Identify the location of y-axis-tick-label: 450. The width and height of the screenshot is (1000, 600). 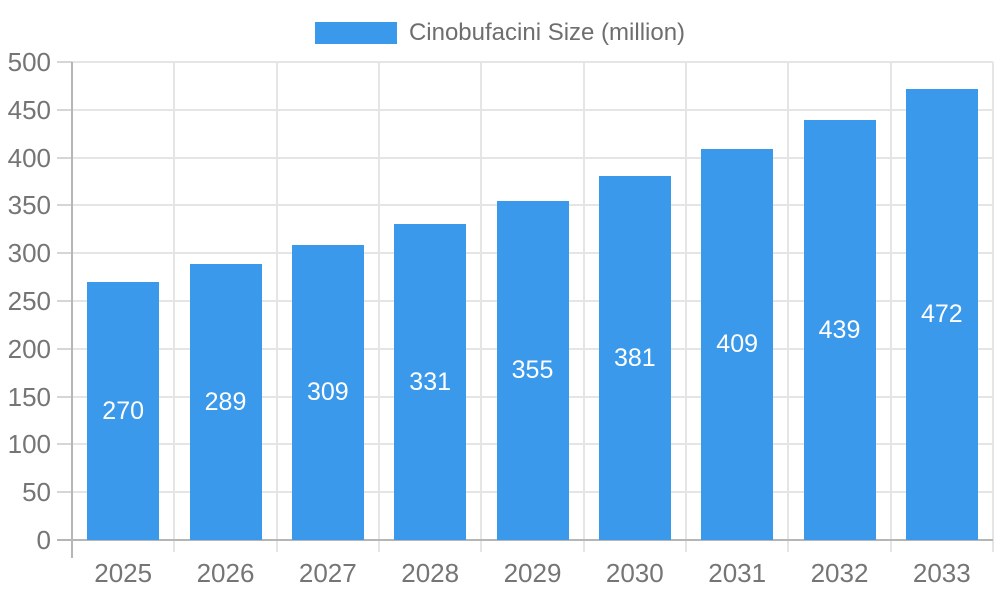
(29, 109).